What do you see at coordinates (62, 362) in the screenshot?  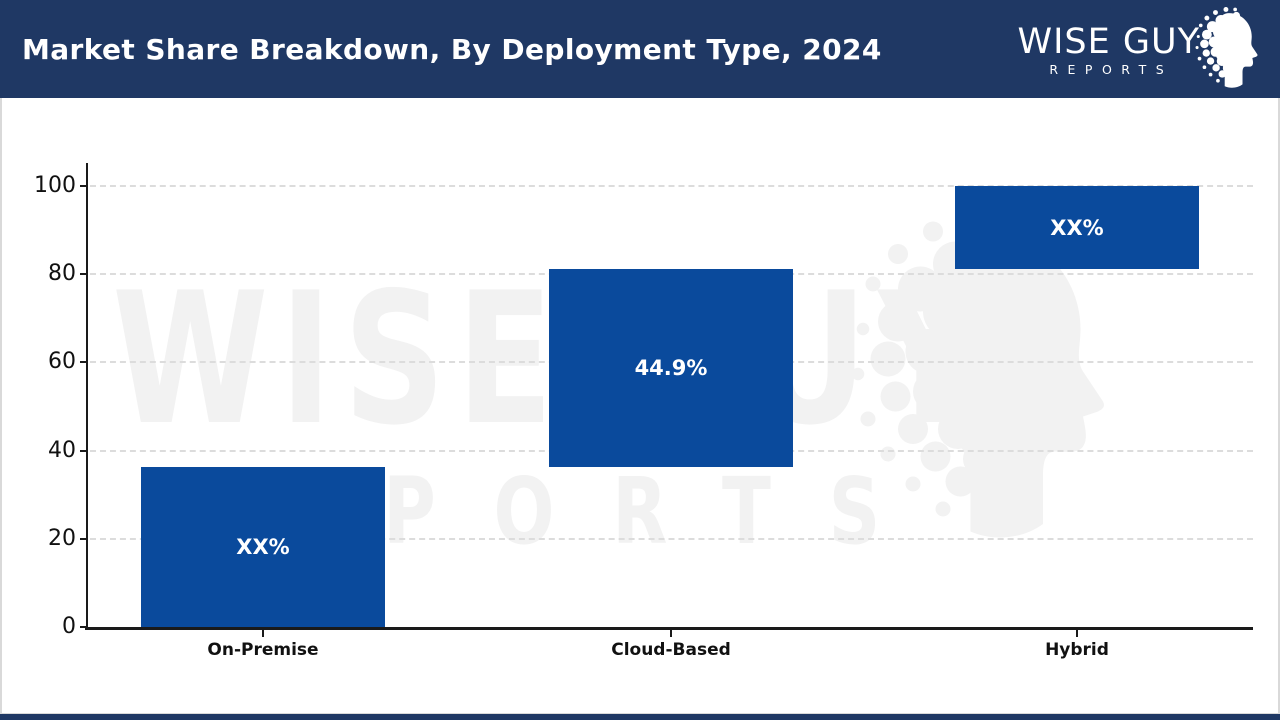 I see `y-axis-tick-label: 60` at bounding box center [62, 362].